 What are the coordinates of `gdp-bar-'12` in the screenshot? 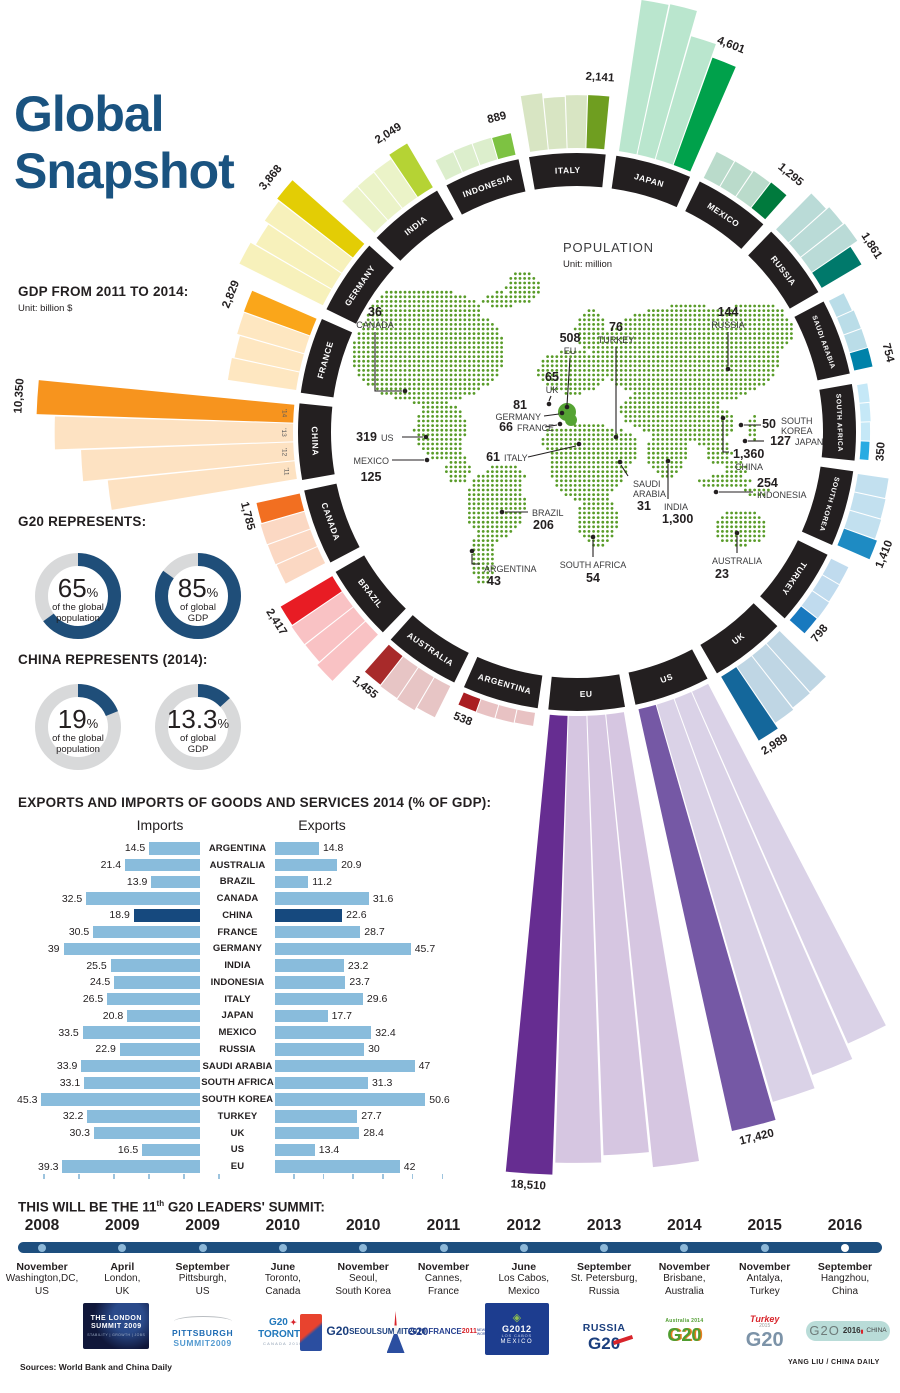 It's located at (415, 689).